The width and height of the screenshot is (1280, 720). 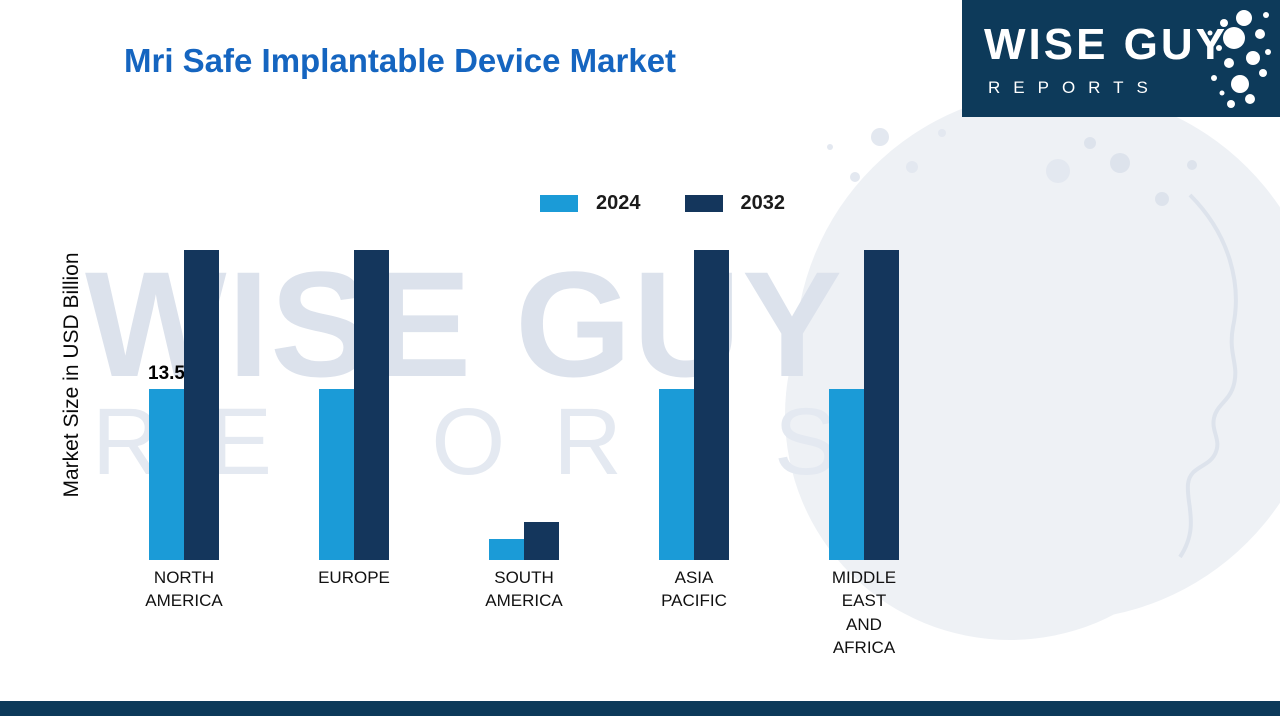 I want to click on bar-2032-asia-pacific, so click(x=711, y=405).